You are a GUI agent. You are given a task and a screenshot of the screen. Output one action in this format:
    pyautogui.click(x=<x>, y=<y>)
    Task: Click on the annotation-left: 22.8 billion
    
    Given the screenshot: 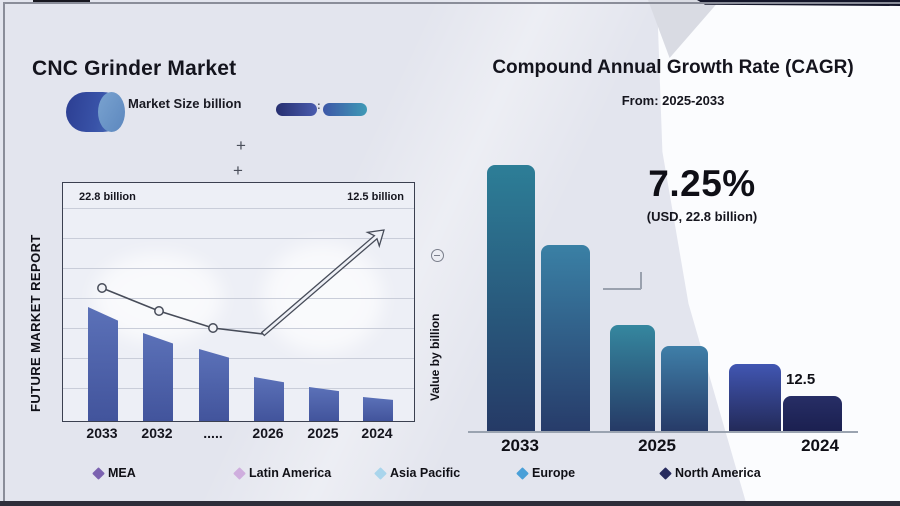 What is the action you would take?
    pyautogui.click(x=107, y=197)
    